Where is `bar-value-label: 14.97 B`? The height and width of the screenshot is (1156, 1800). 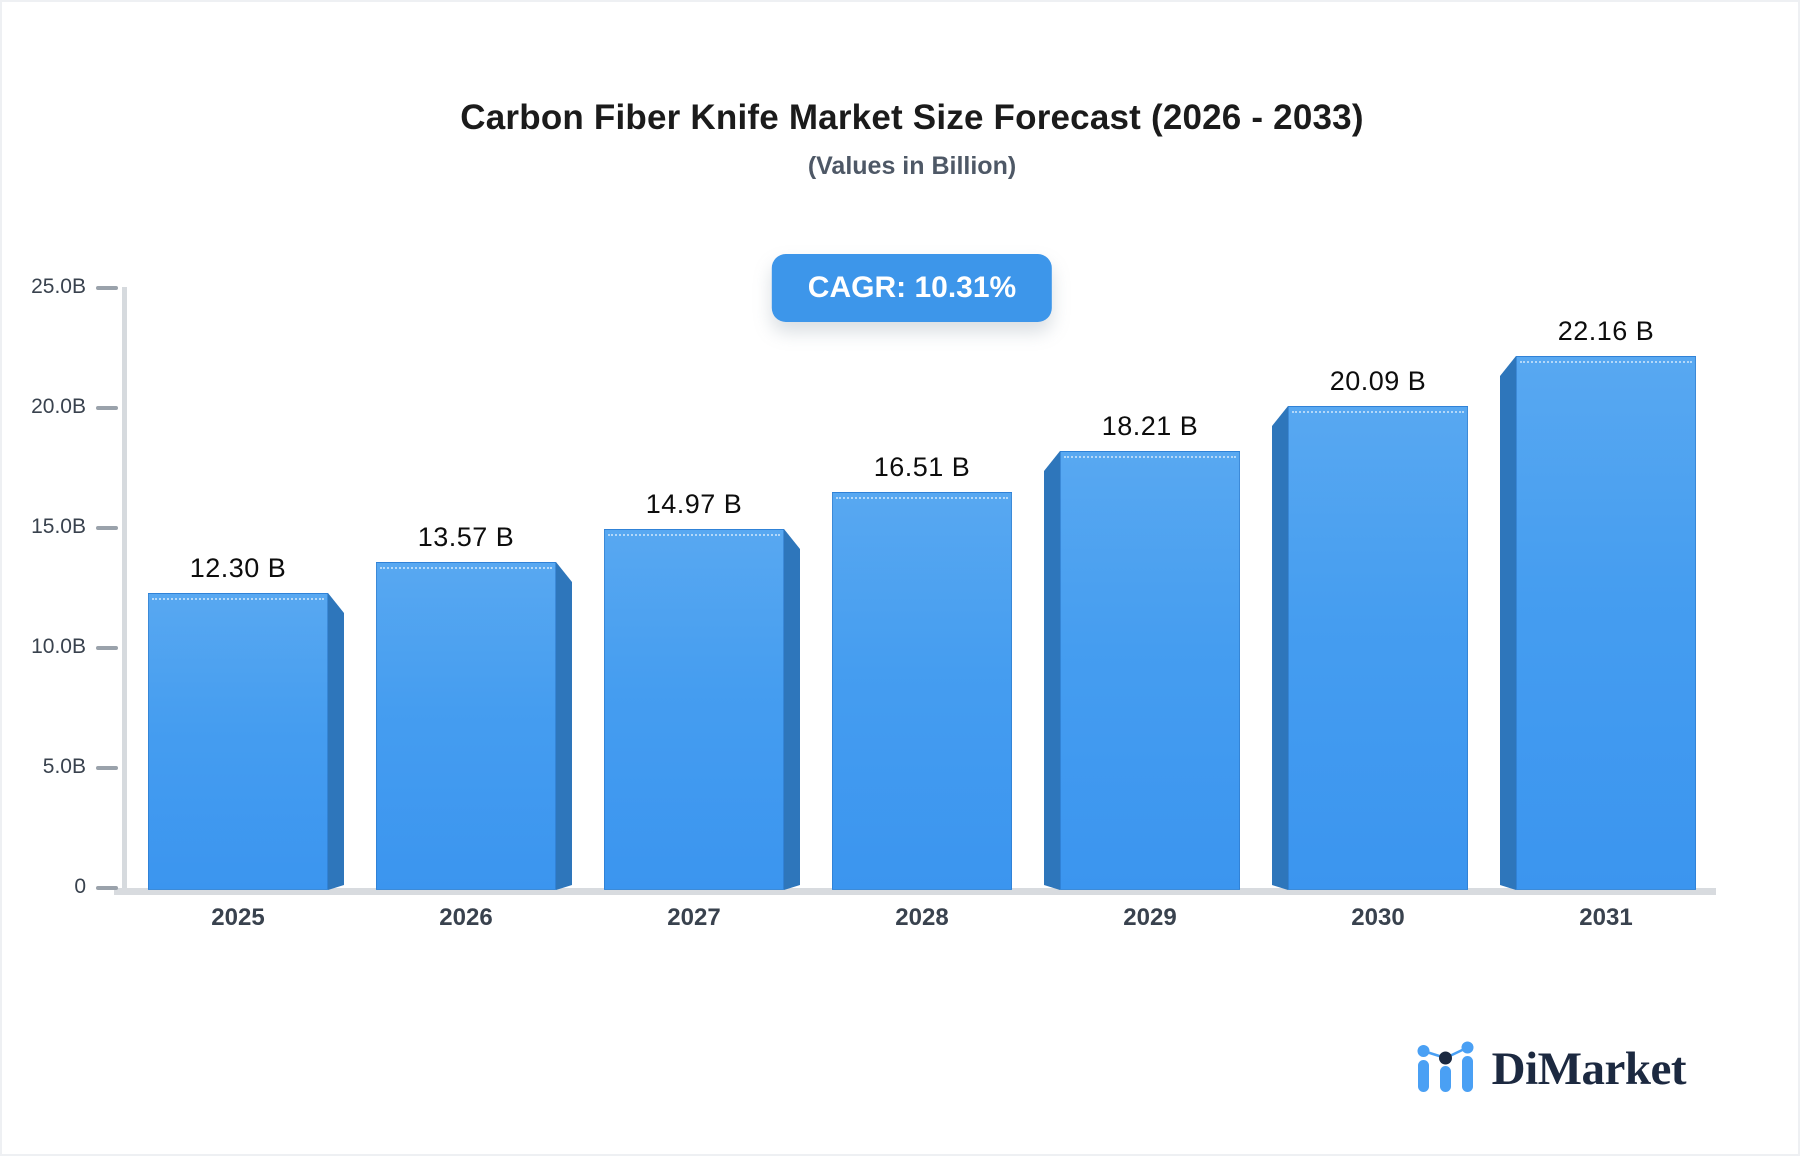
bar-value-label: 14.97 B is located at coordinates (694, 504).